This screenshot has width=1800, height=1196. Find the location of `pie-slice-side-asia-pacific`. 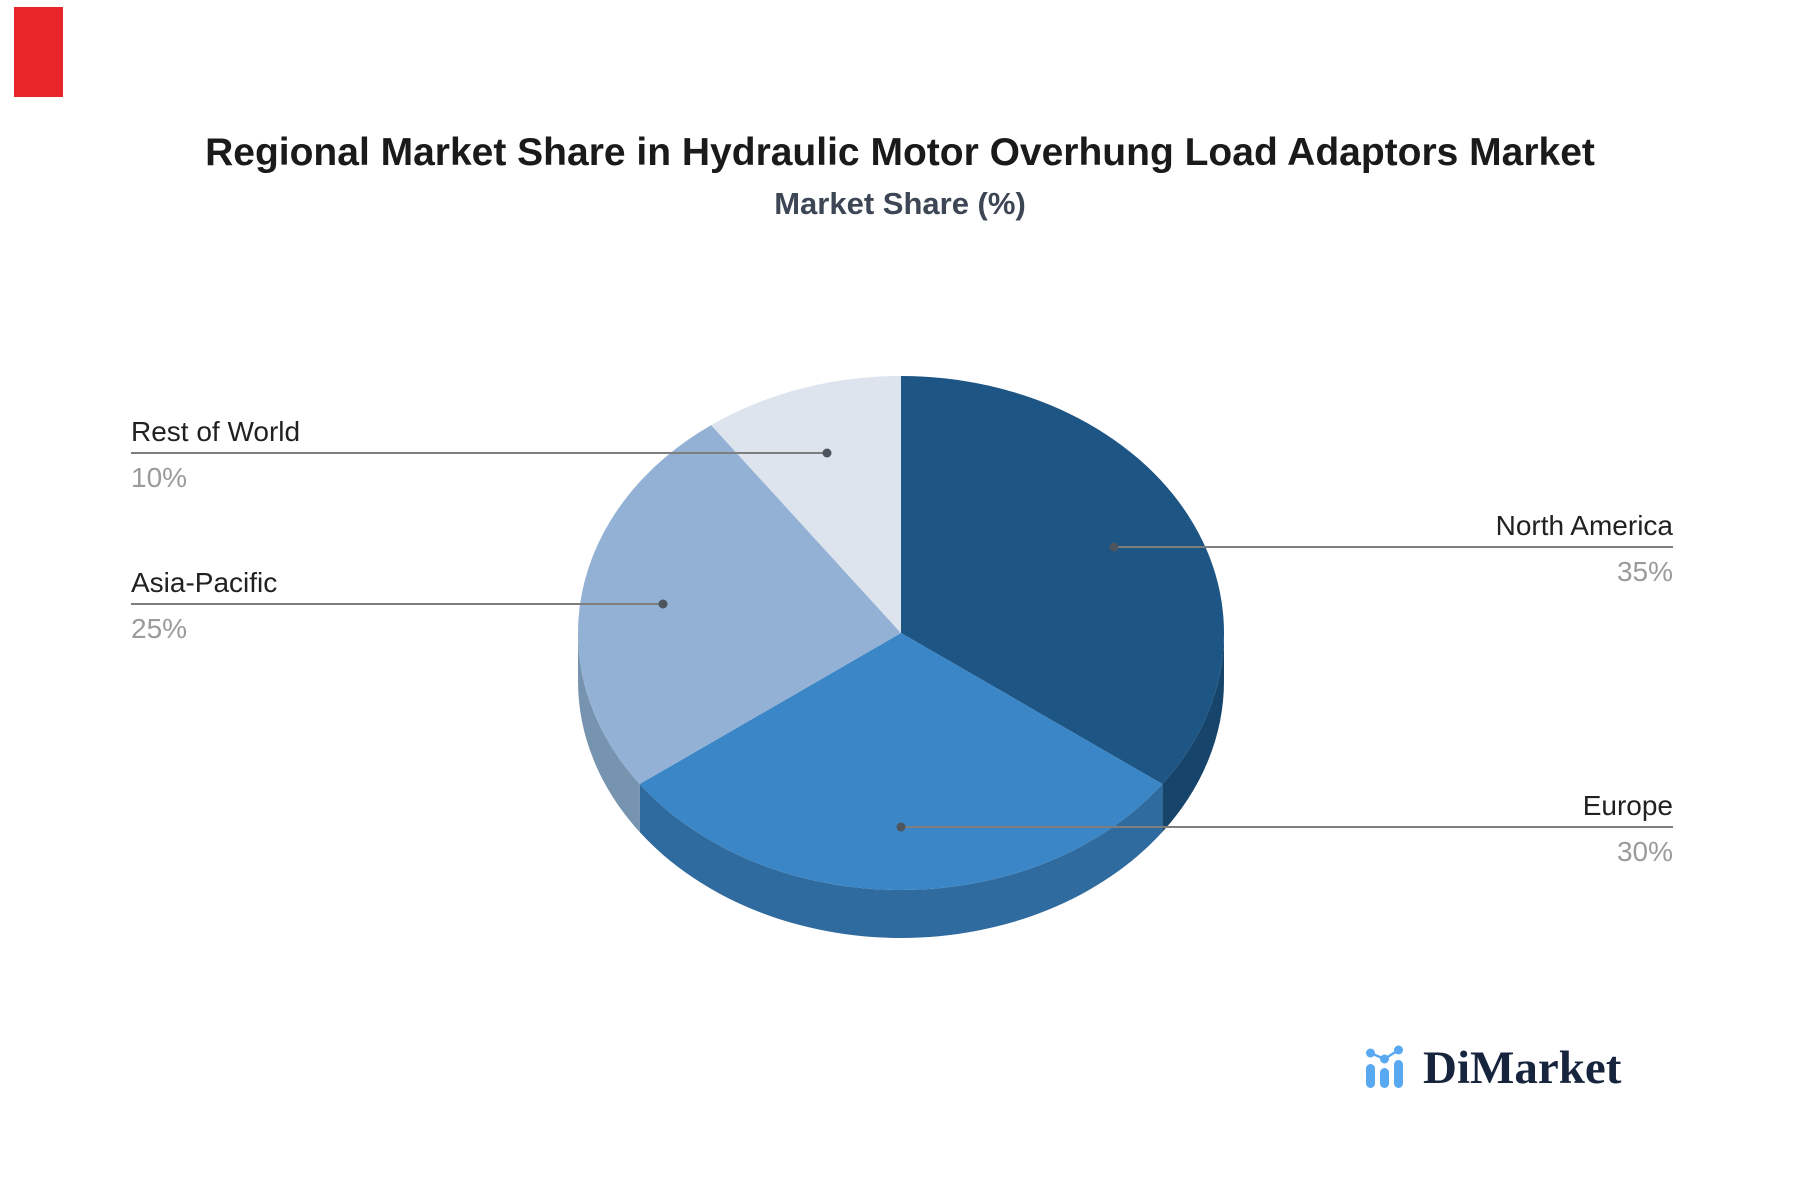

pie-slice-side-asia-pacific is located at coordinates (609, 733).